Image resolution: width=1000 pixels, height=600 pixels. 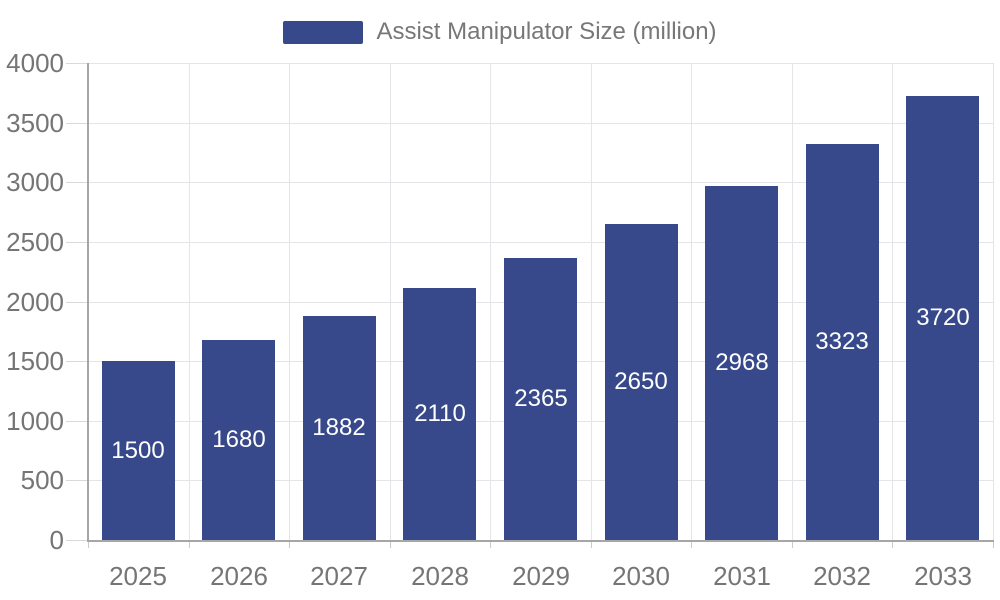 What do you see at coordinates (35, 242) in the screenshot?
I see `y-tick-label: 2500` at bounding box center [35, 242].